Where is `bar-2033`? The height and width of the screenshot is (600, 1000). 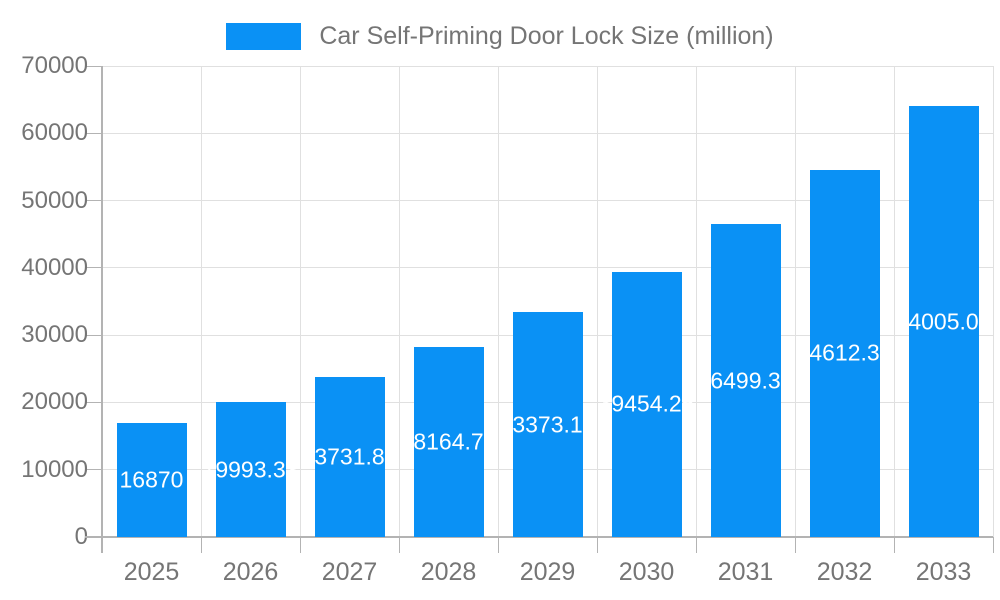
bar-2033 is located at coordinates (943, 321).